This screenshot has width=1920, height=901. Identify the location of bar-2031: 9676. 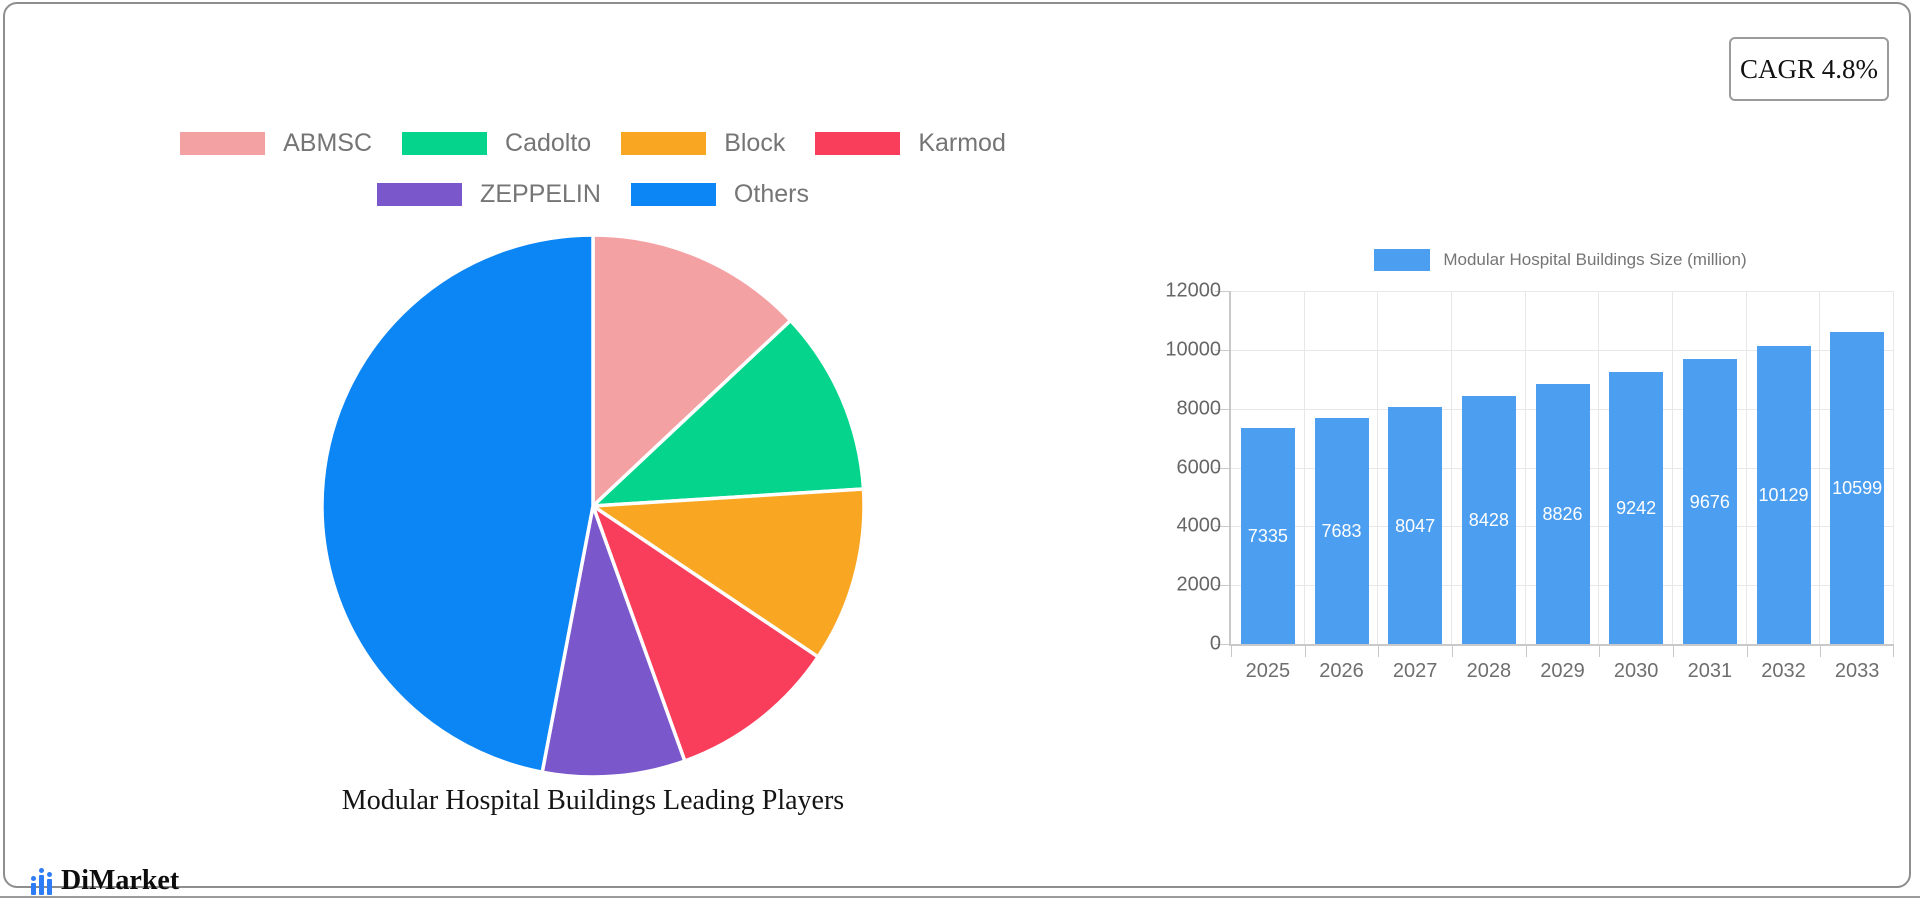
(1709, 501).